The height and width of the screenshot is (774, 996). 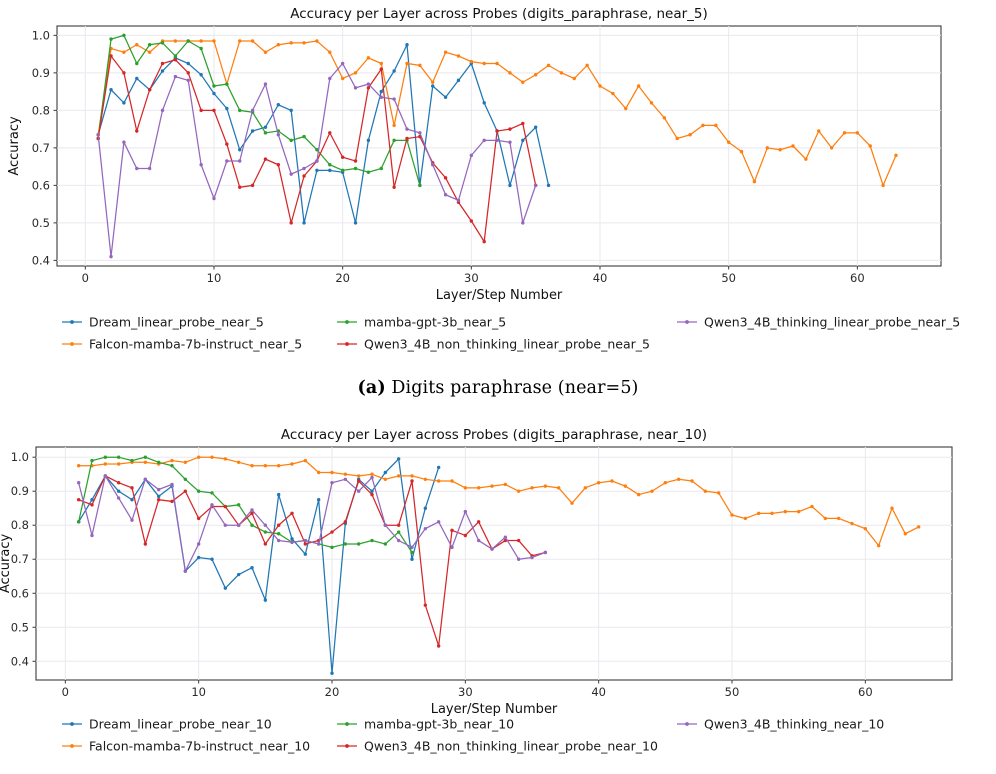 I want to click on legend-label: Qwen3_4B_thinking_linear_probe_near_5, so click(x=832, y=322).